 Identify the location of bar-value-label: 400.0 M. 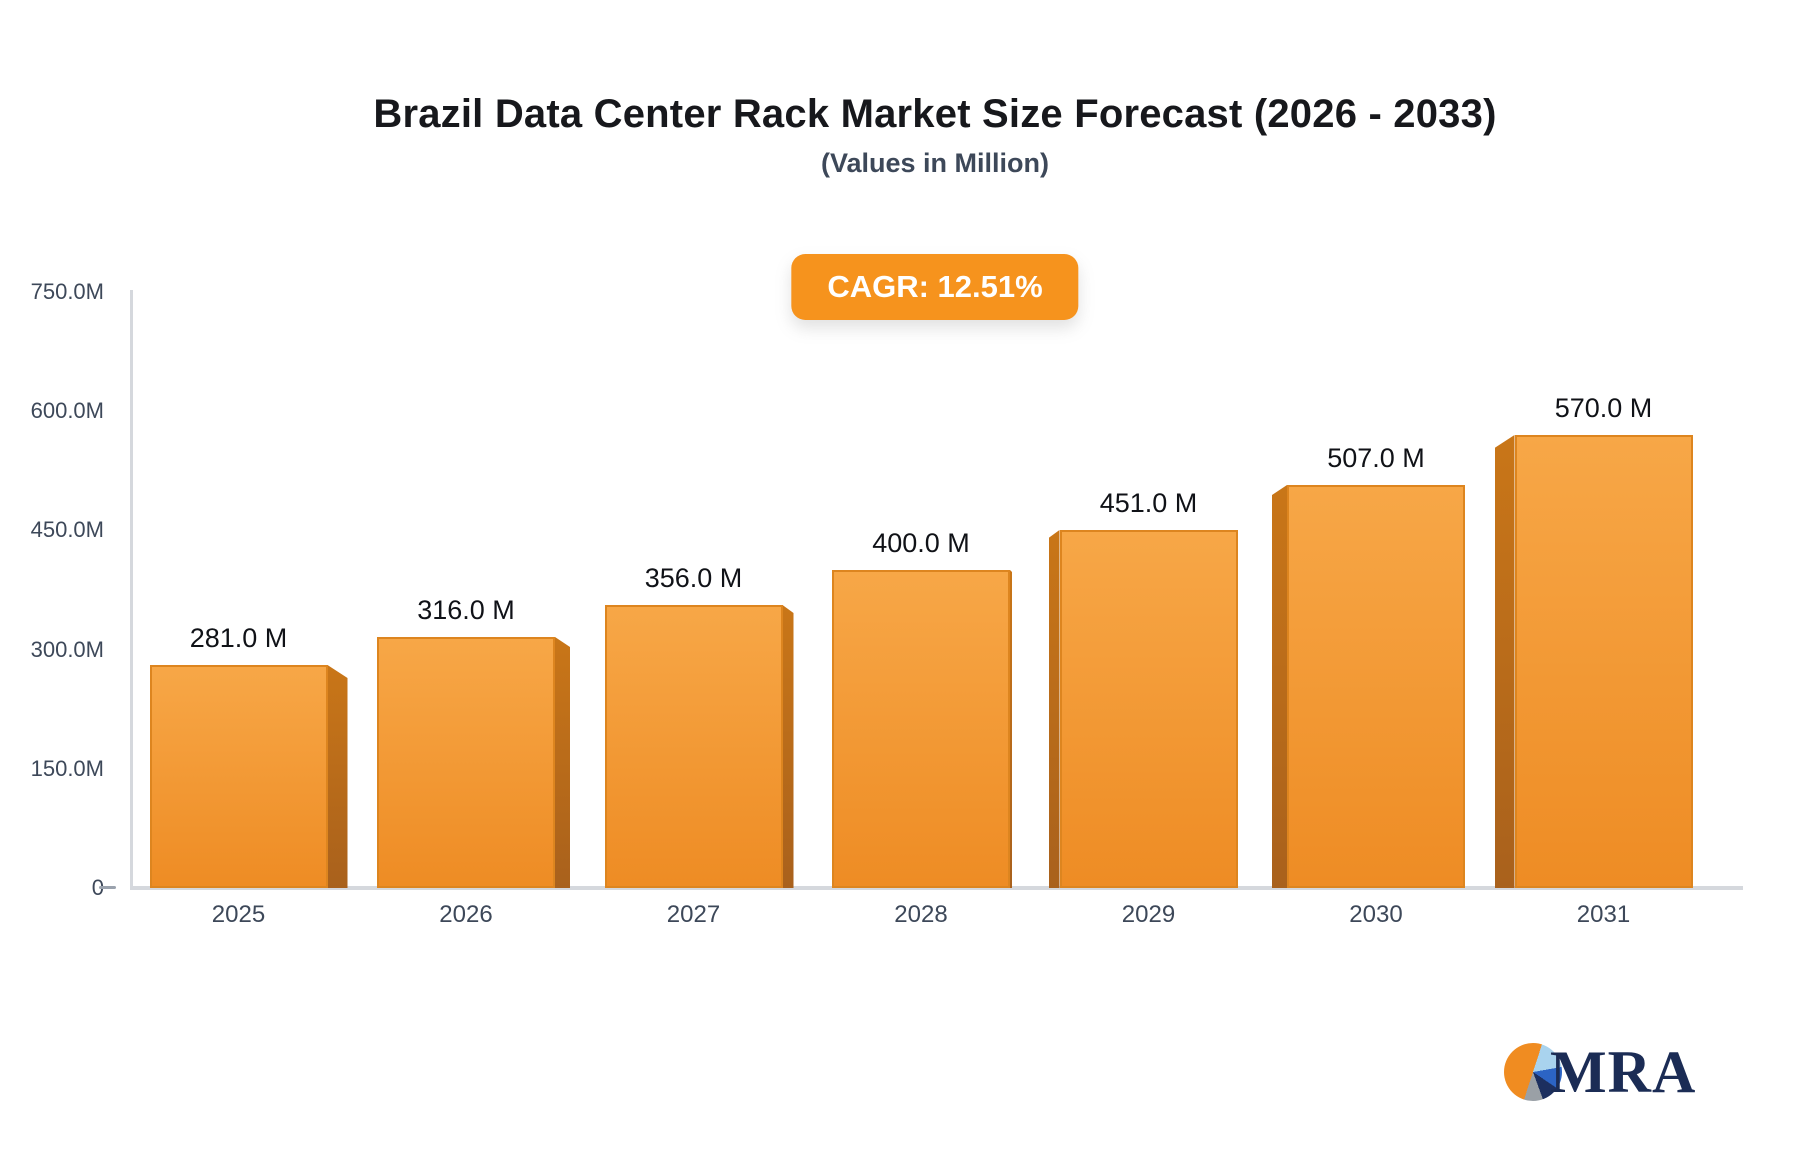
(921, 543).